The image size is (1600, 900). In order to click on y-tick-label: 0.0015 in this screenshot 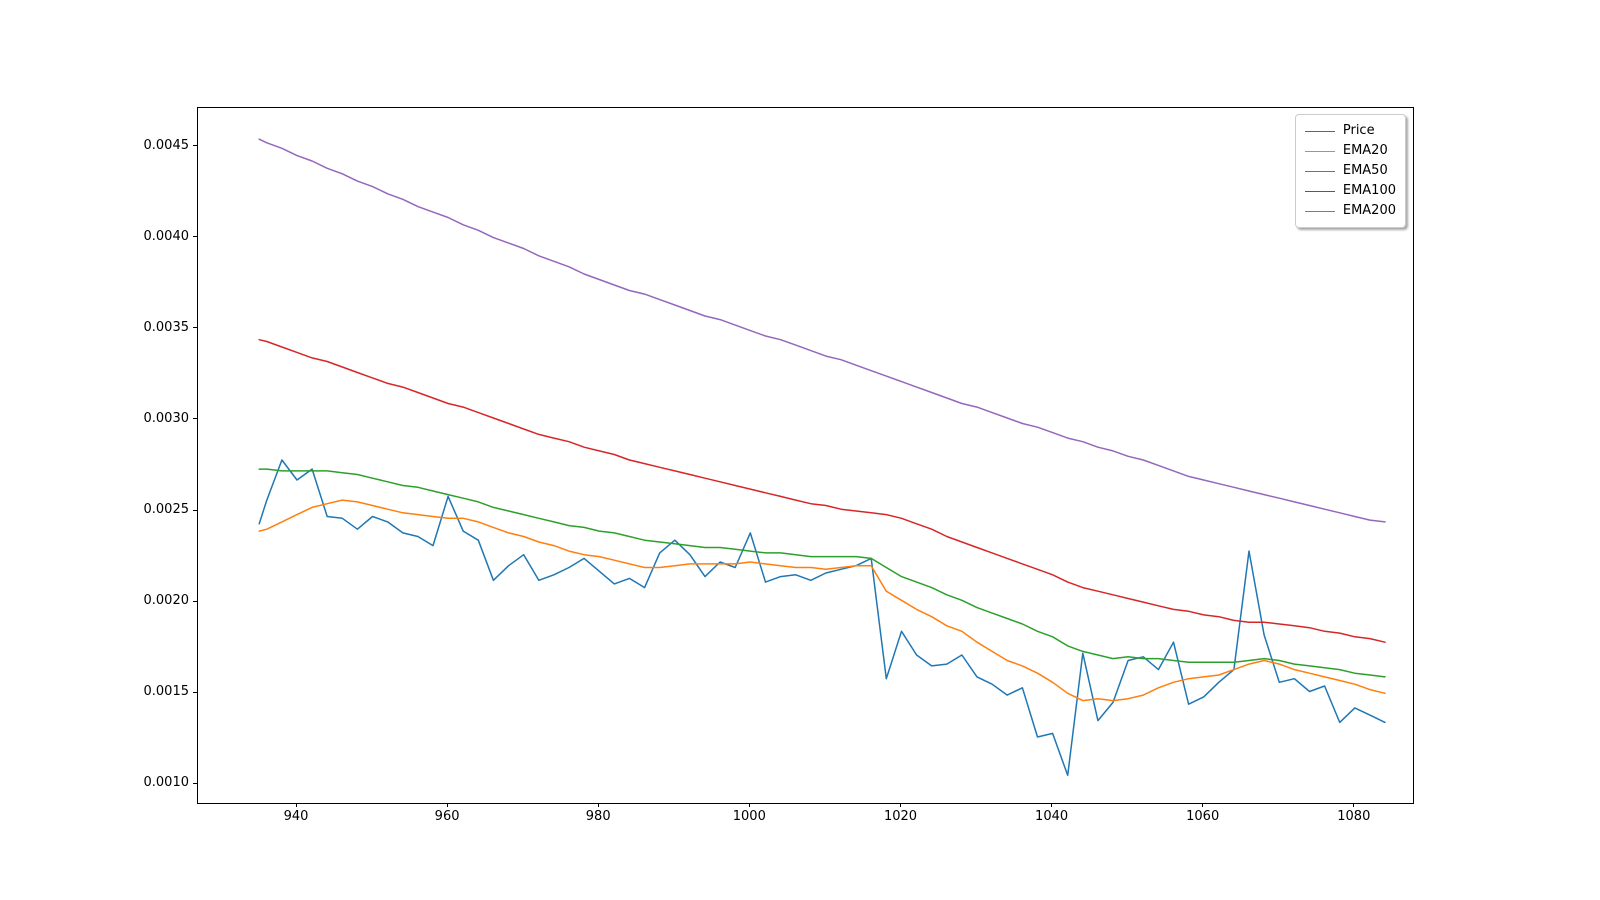, I will do `click(166, 692)`.